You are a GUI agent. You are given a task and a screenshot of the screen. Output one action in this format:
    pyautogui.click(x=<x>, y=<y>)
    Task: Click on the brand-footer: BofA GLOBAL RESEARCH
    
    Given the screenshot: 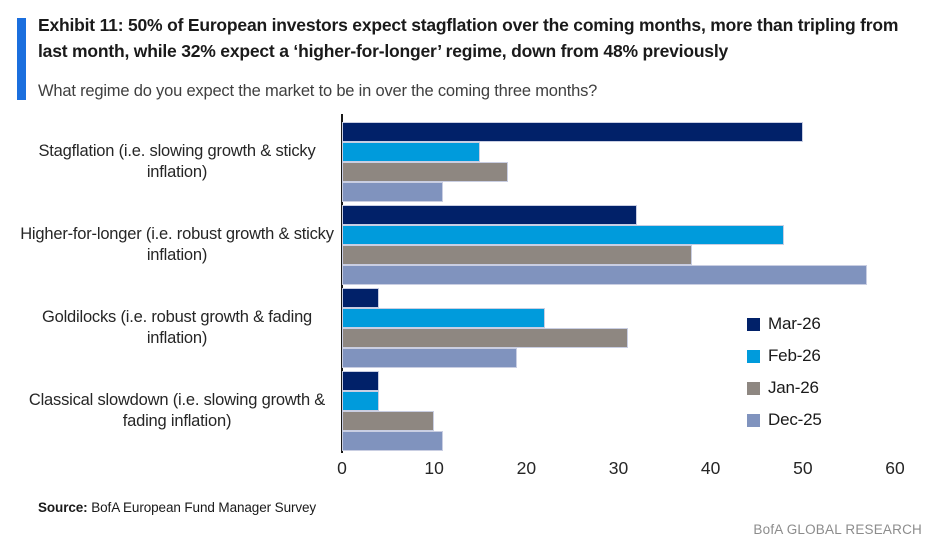 What is the action you would take?
    pyautogui.click(x=837, y=529)
    